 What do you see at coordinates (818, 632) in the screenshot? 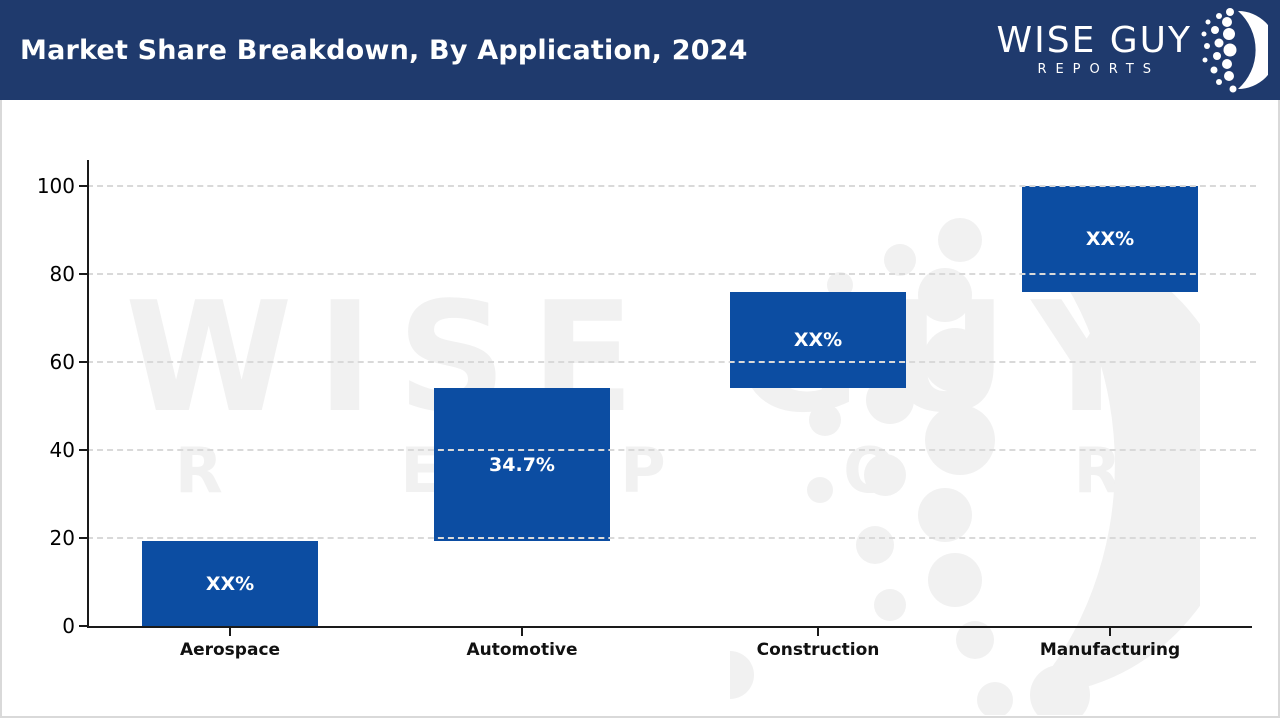
I see `x-tick-construction` at bounding box center [818, 632].